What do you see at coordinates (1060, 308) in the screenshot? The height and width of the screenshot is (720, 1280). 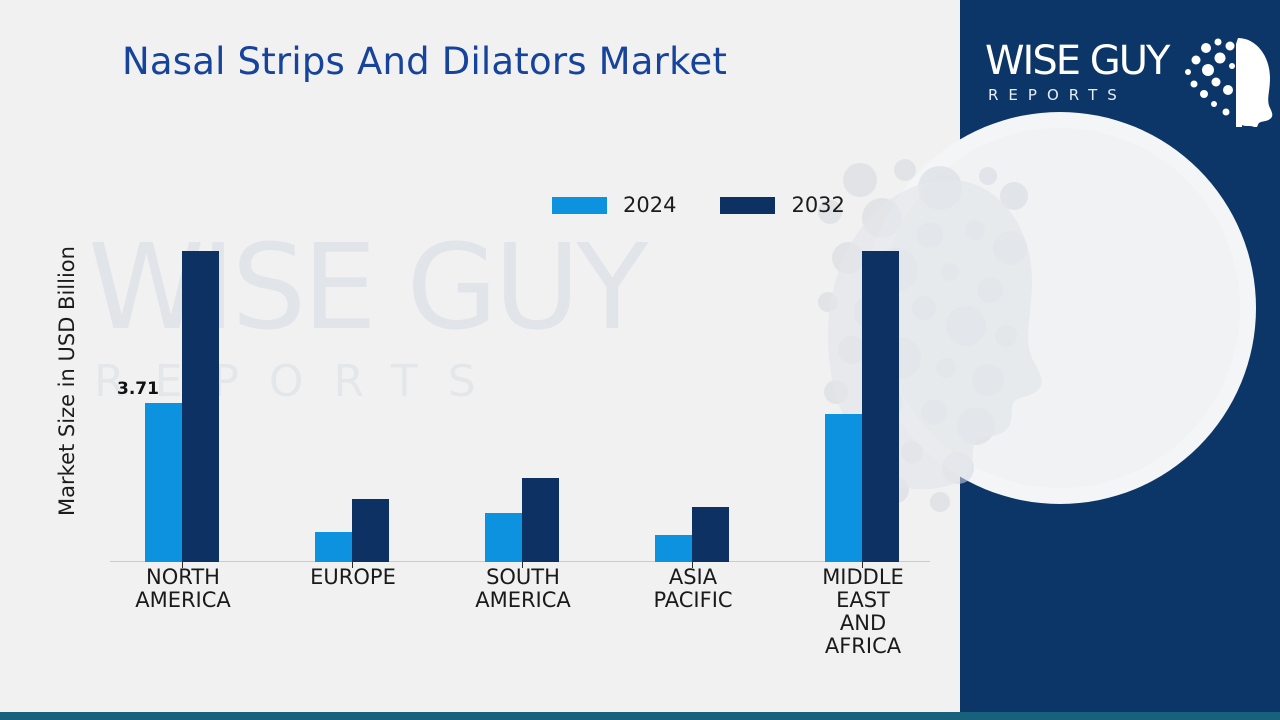 I see `decorative-circle-inner` at bounding box center [1060, 308].